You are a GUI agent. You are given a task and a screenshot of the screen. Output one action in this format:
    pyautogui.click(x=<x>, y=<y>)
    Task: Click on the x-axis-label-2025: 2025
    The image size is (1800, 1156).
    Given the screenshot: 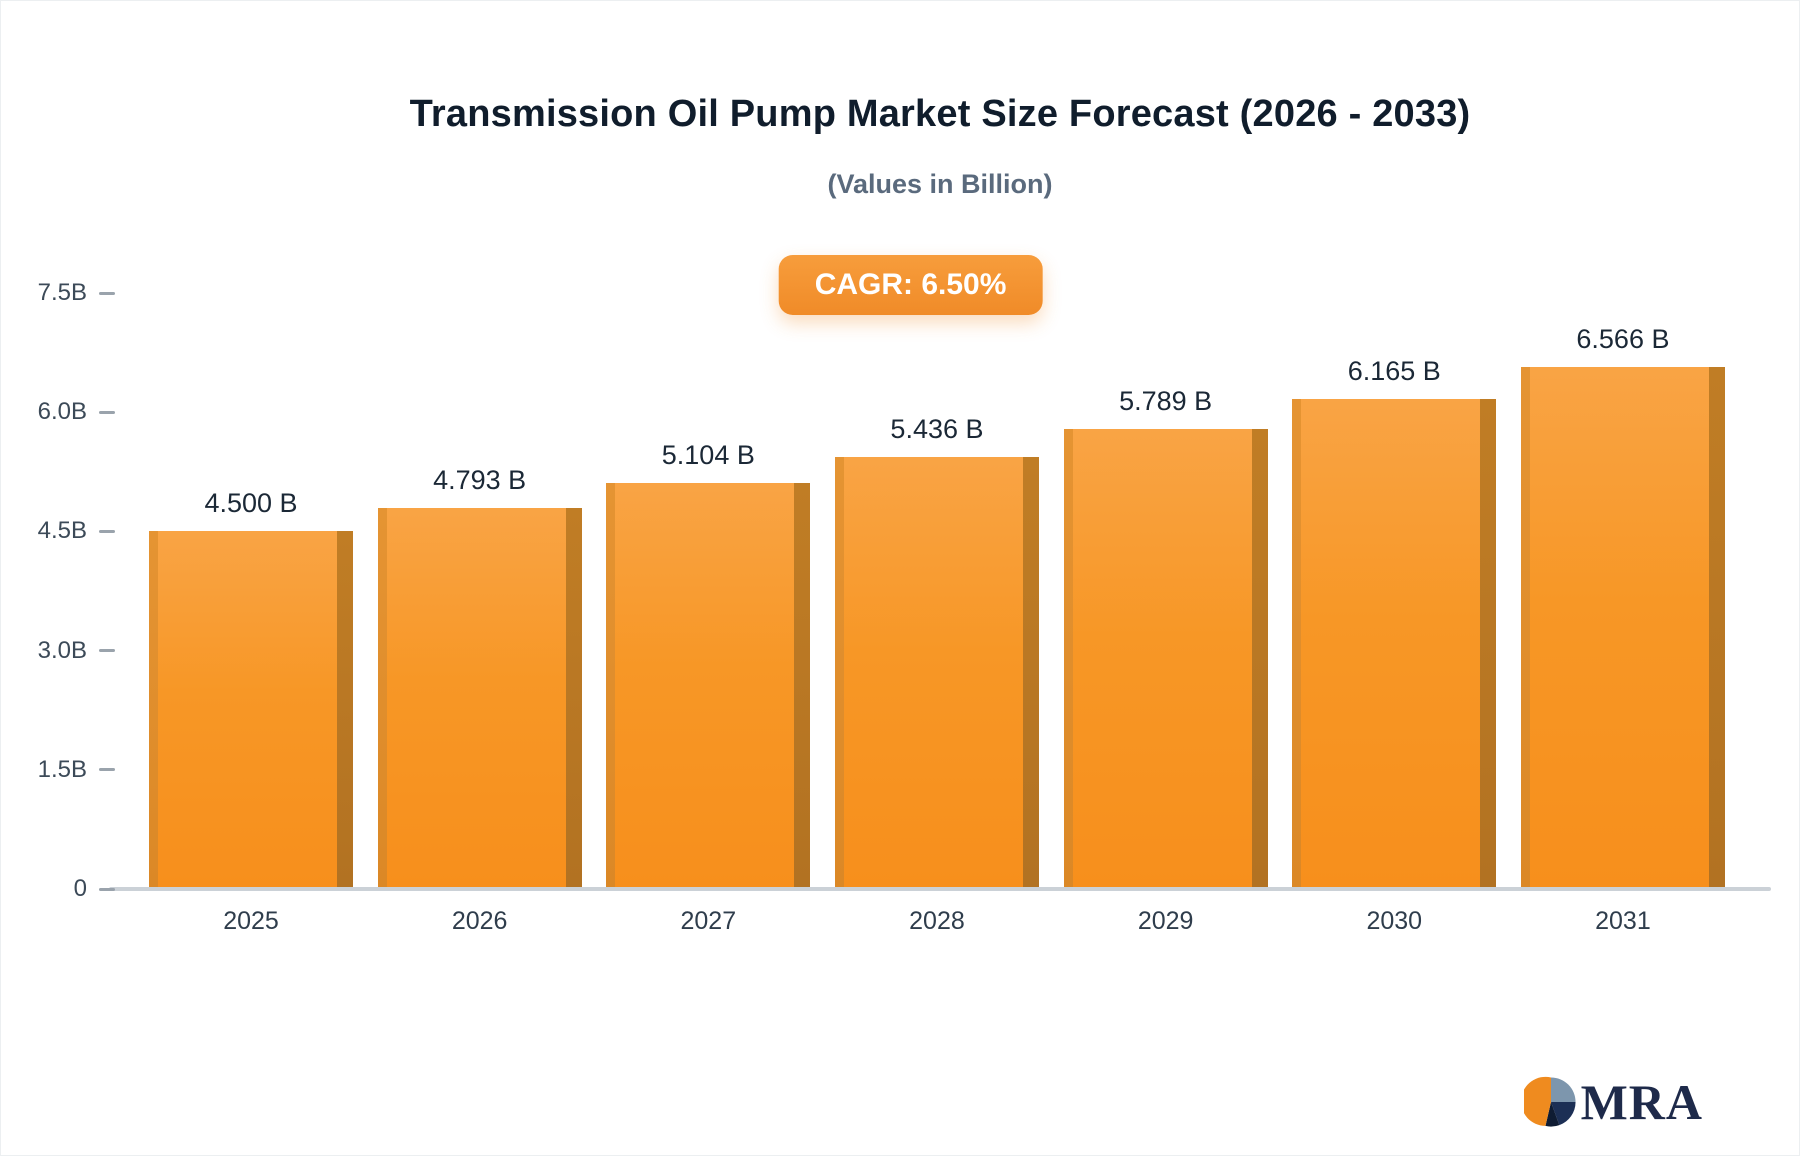 What is the action you would take?
    pyautogui.click(x=251, y=921)
    